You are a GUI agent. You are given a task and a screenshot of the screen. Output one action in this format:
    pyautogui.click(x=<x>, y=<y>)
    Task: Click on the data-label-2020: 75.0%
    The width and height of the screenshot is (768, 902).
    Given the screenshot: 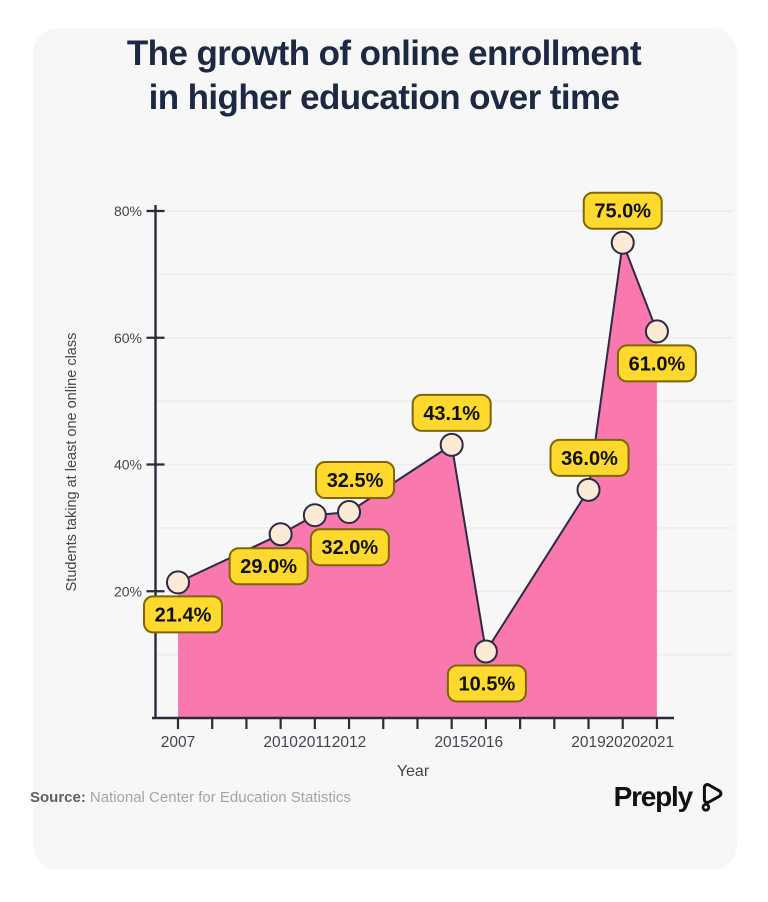 What is the action you would take?
    pyautogui.click(x=622, y=212)
    